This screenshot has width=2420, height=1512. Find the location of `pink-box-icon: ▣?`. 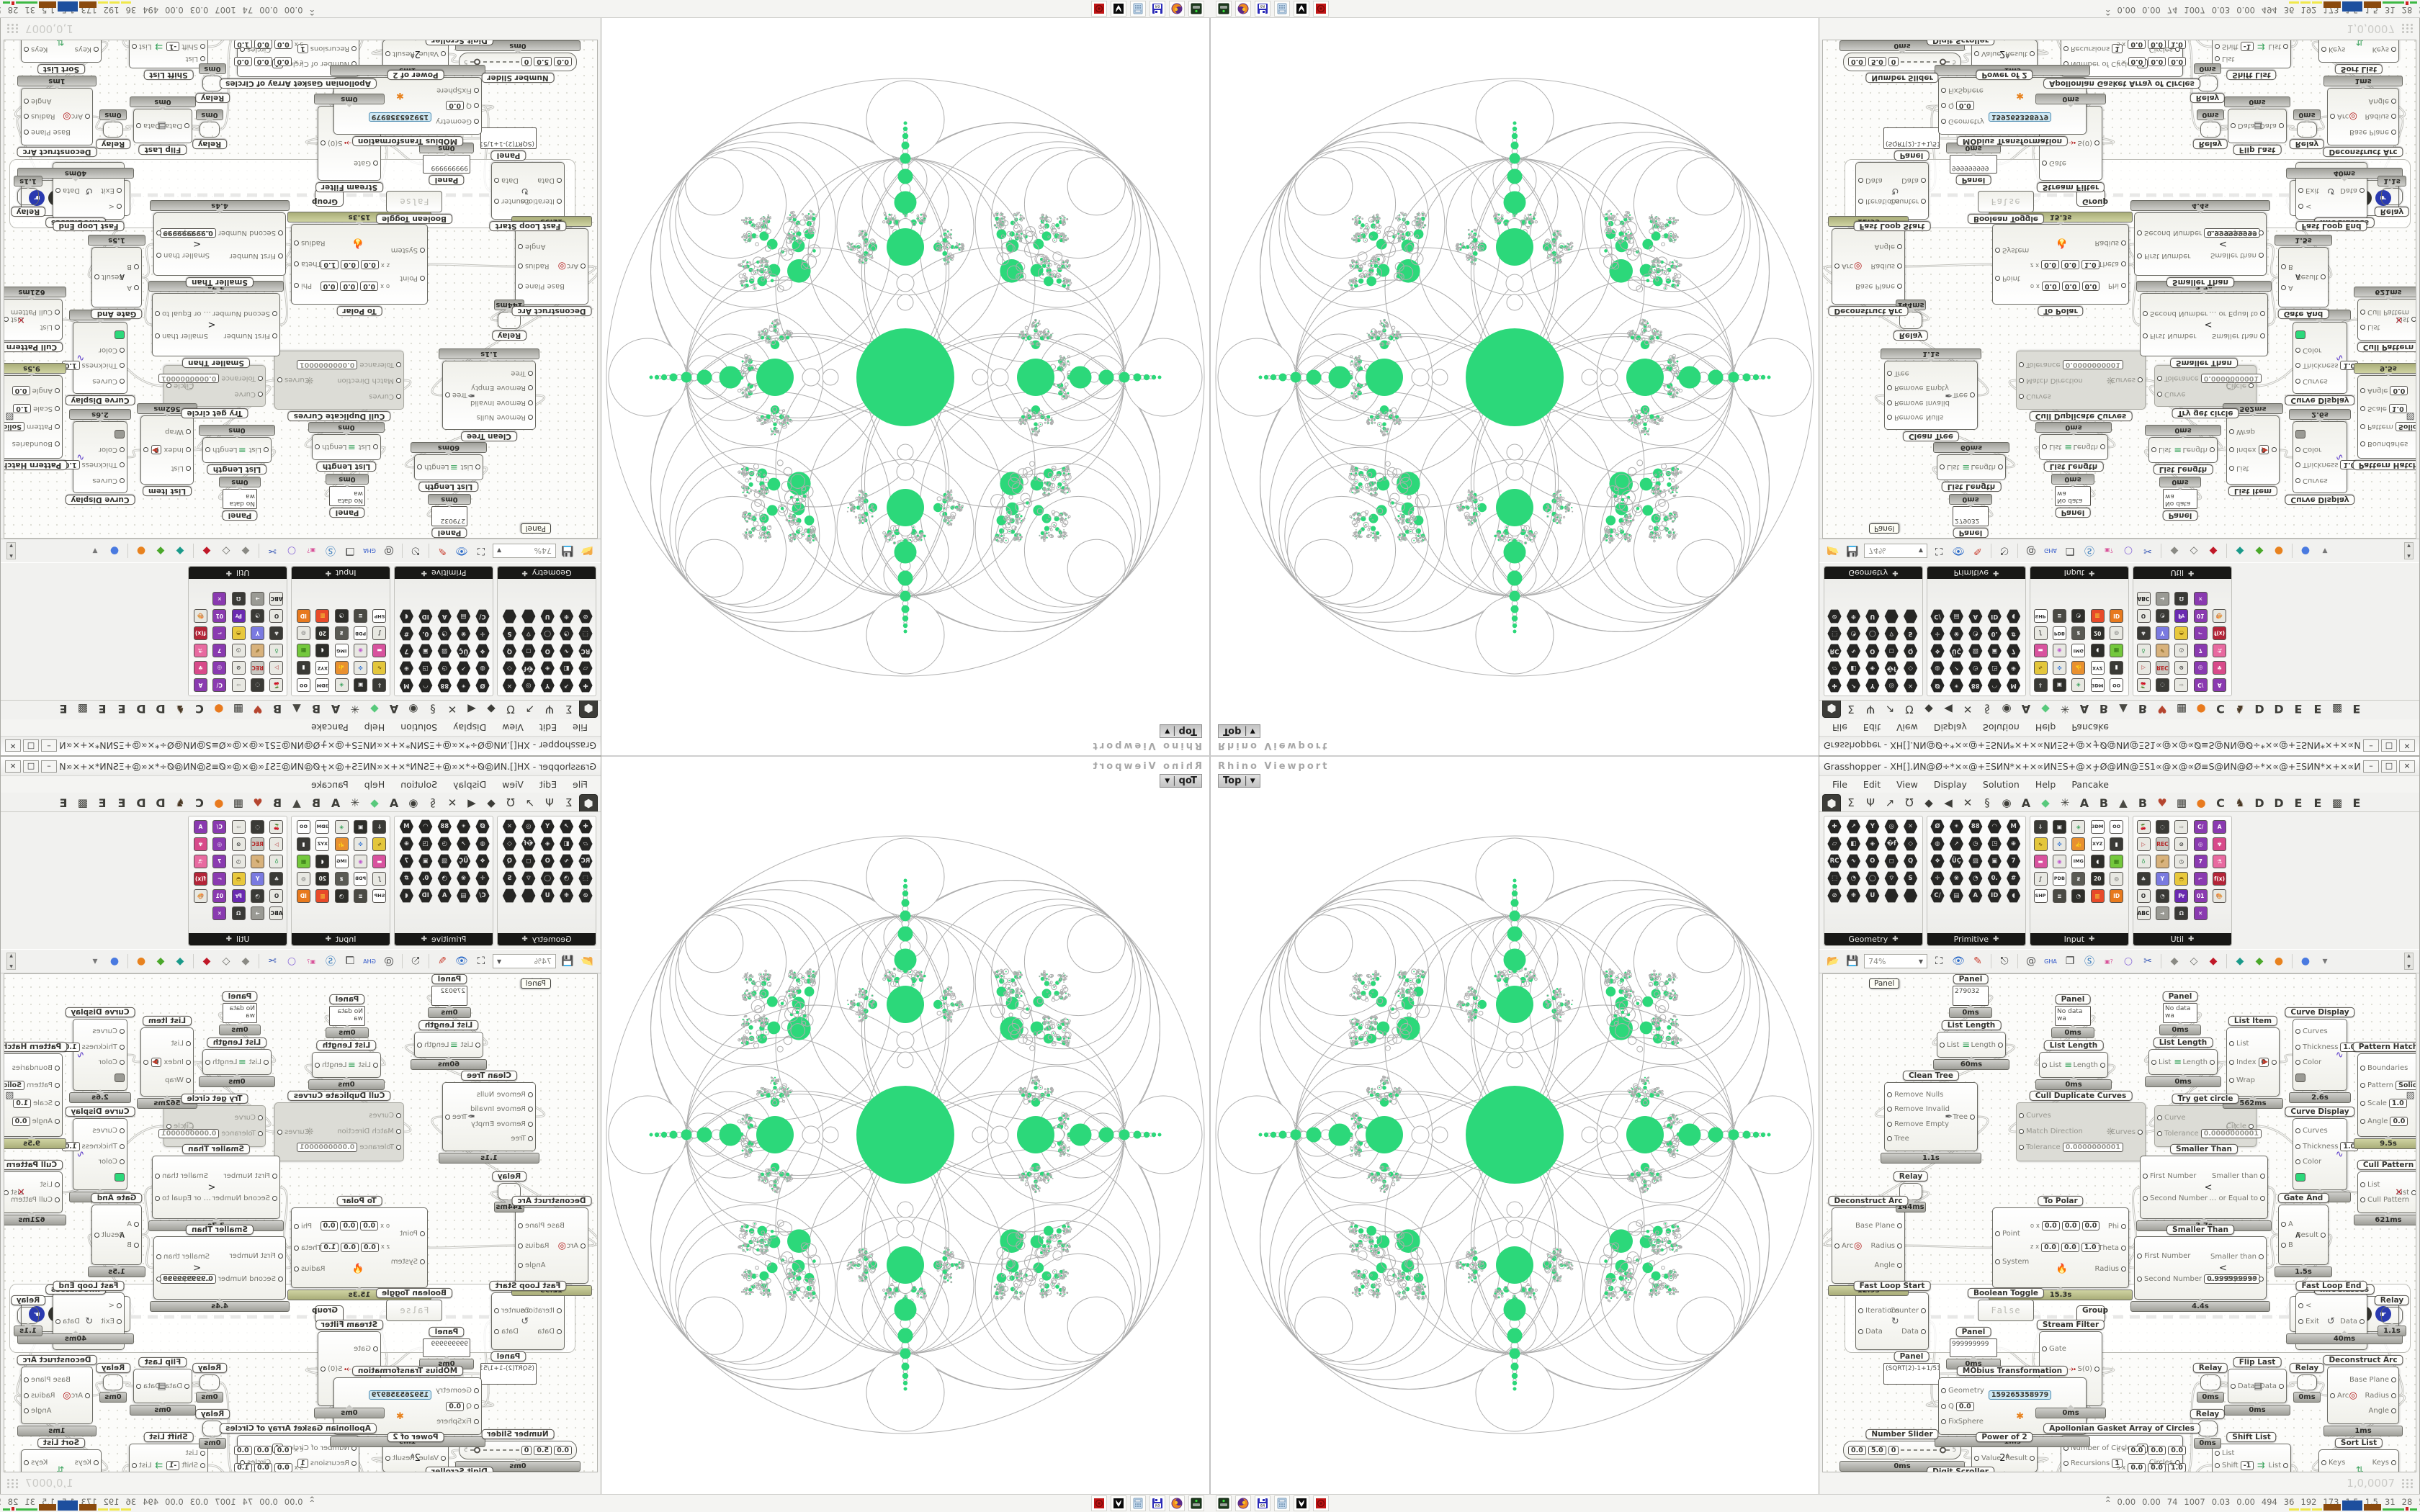

pink-box-icon: ▣? is located at coordinates (2109, 961).